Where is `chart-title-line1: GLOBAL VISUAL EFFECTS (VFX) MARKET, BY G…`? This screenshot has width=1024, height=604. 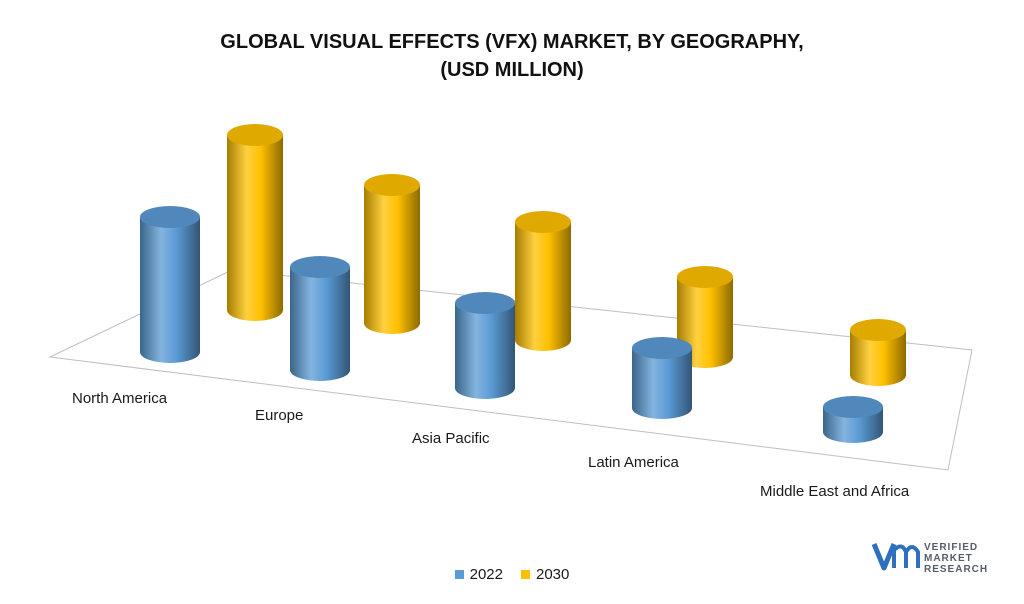
chart-title-line1: GLOBAL VISUAL EFFECTS (VFX) MARKET, BY G… is located at coordinates (512, 42).